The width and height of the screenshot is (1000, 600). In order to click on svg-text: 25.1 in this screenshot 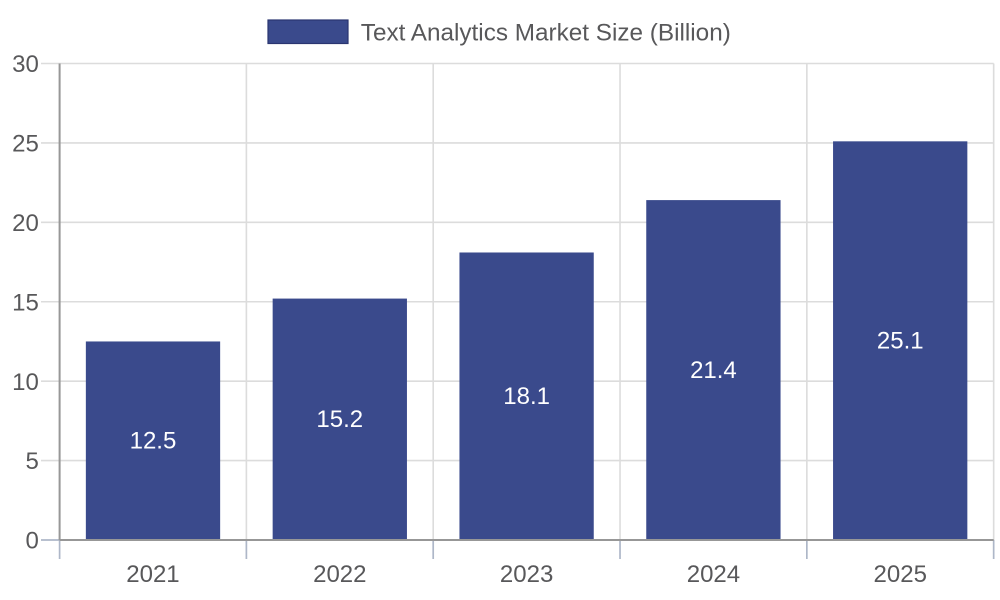, I will do `click(900, 341)`.